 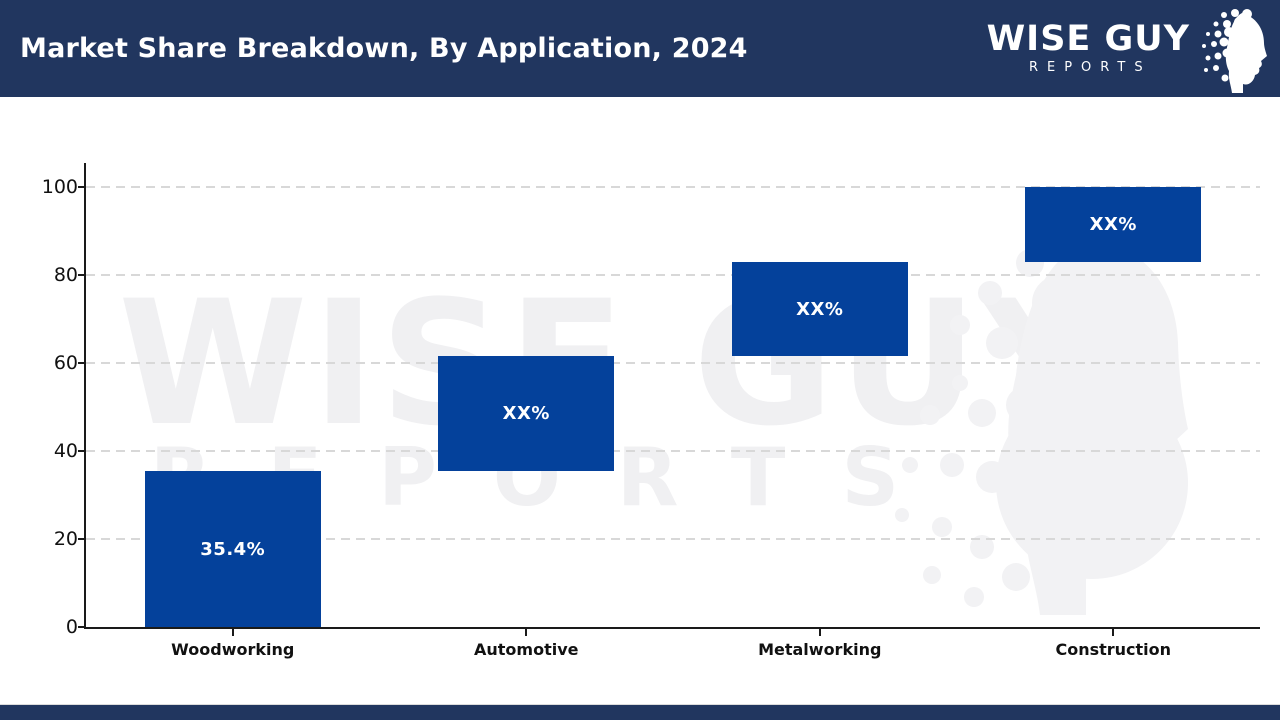 I want to click on y-tick-label: 60, so click(x=65, y=363).